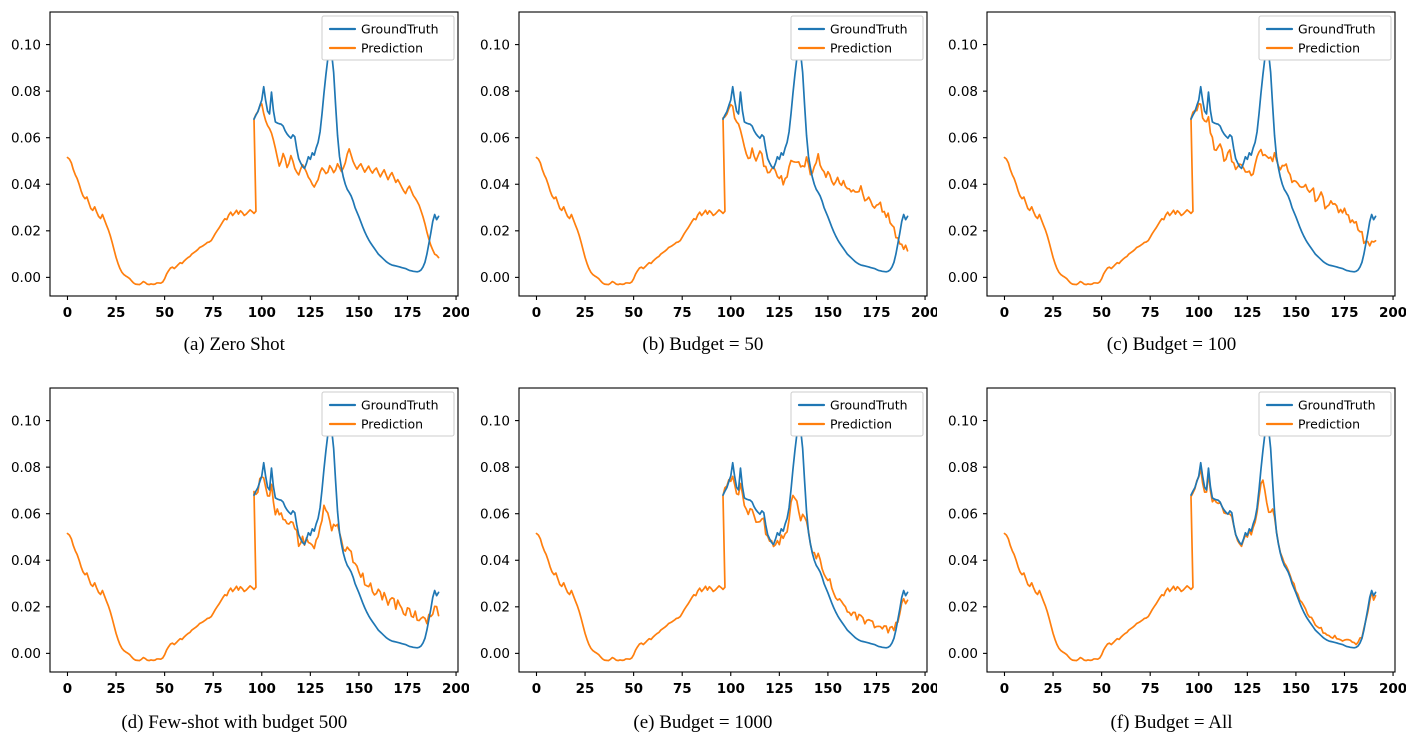 The height and width of the screenshot is (753, 1406). What do you see at coordinates (26, 608) in the screenshot?
I see `ytick-label-d-1: 0.02` at bounding box center [26, 608].